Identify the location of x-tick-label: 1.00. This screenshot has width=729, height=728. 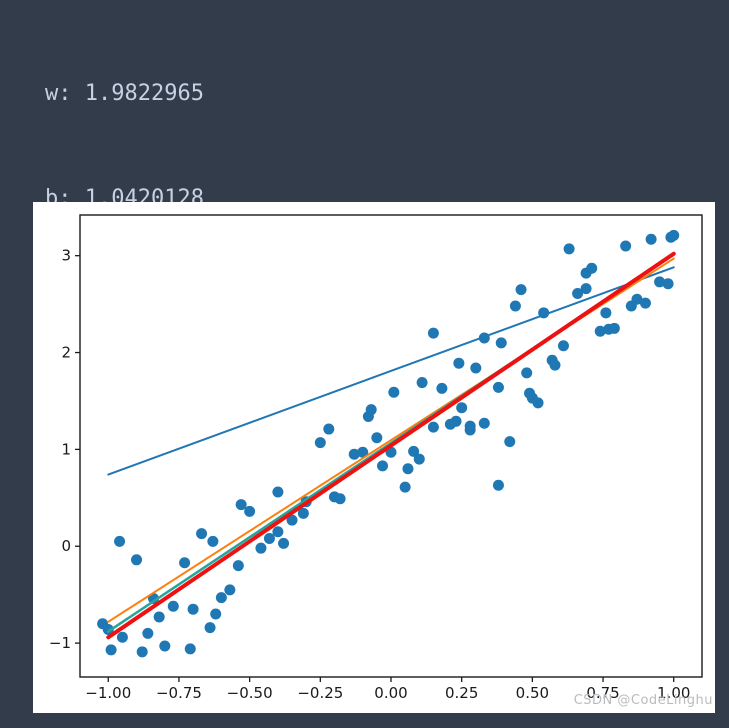
(673, 693).